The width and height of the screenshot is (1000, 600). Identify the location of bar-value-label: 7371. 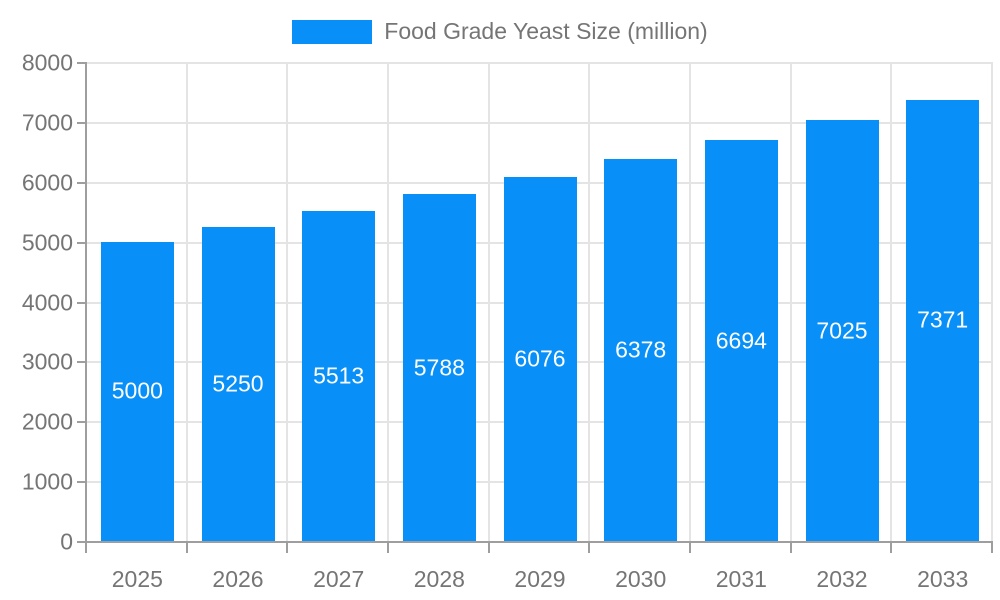
(943, 319).